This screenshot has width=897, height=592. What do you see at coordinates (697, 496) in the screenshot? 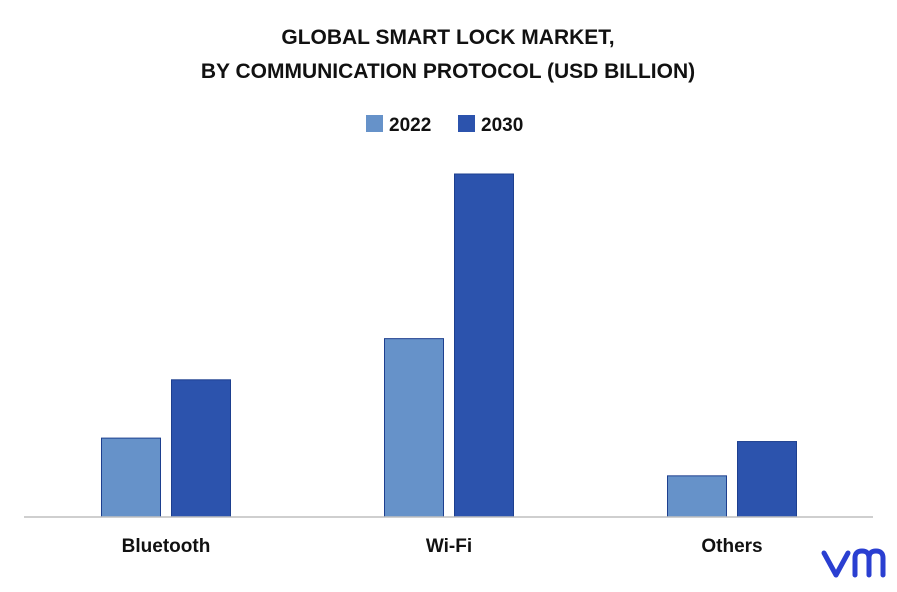
I see `bar-others-2022` at bounding box center [697, 496].